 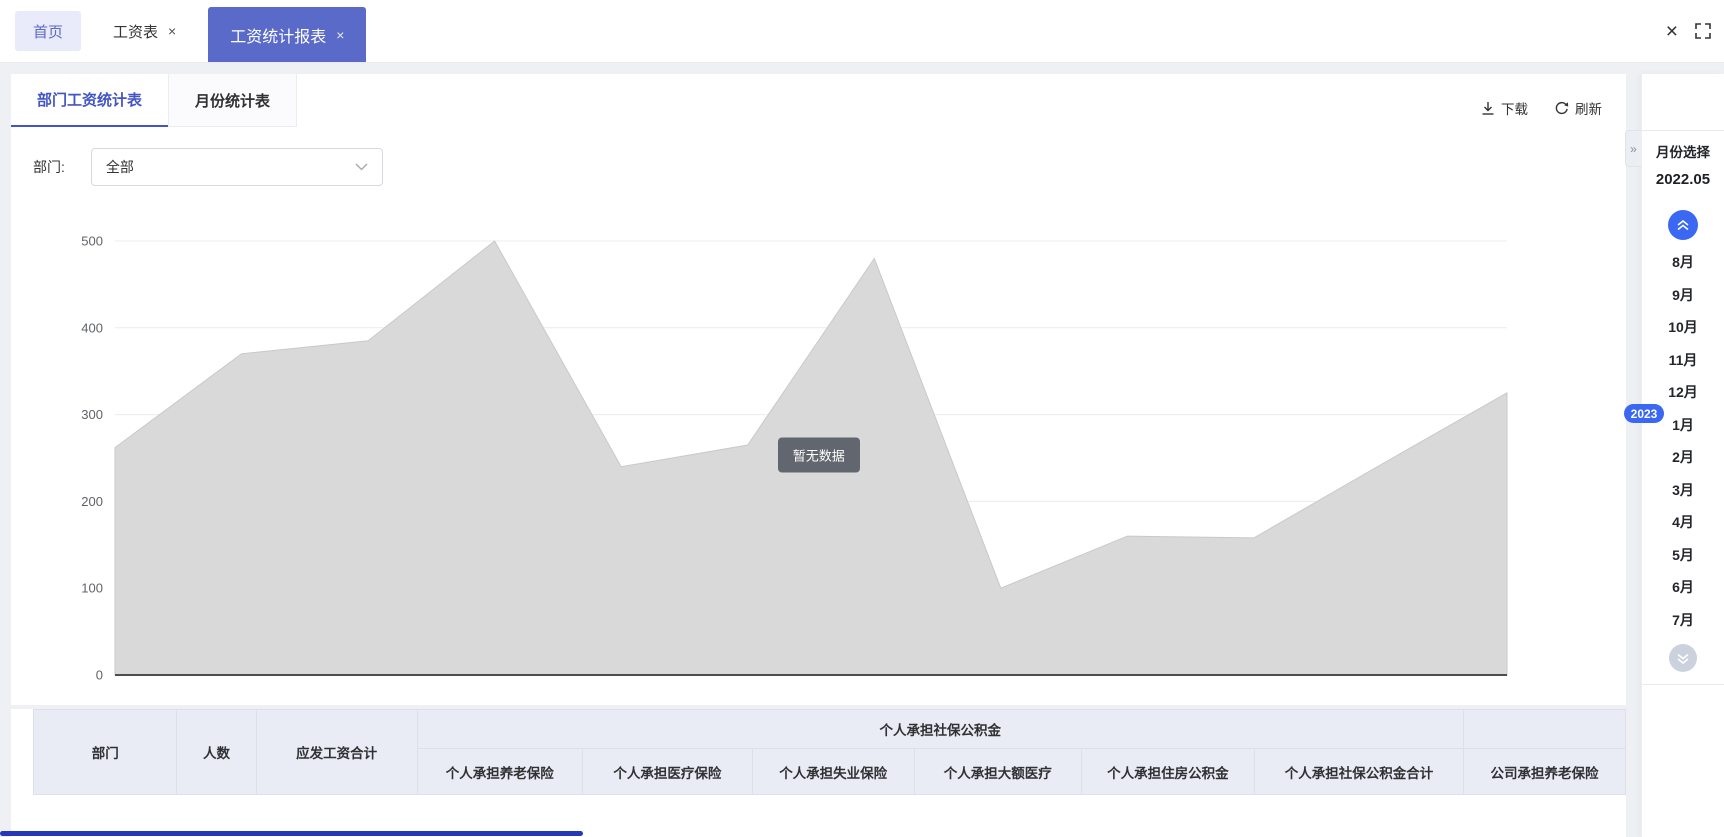 I want to click on month-item: 3月, so click(x=1683, y=489).